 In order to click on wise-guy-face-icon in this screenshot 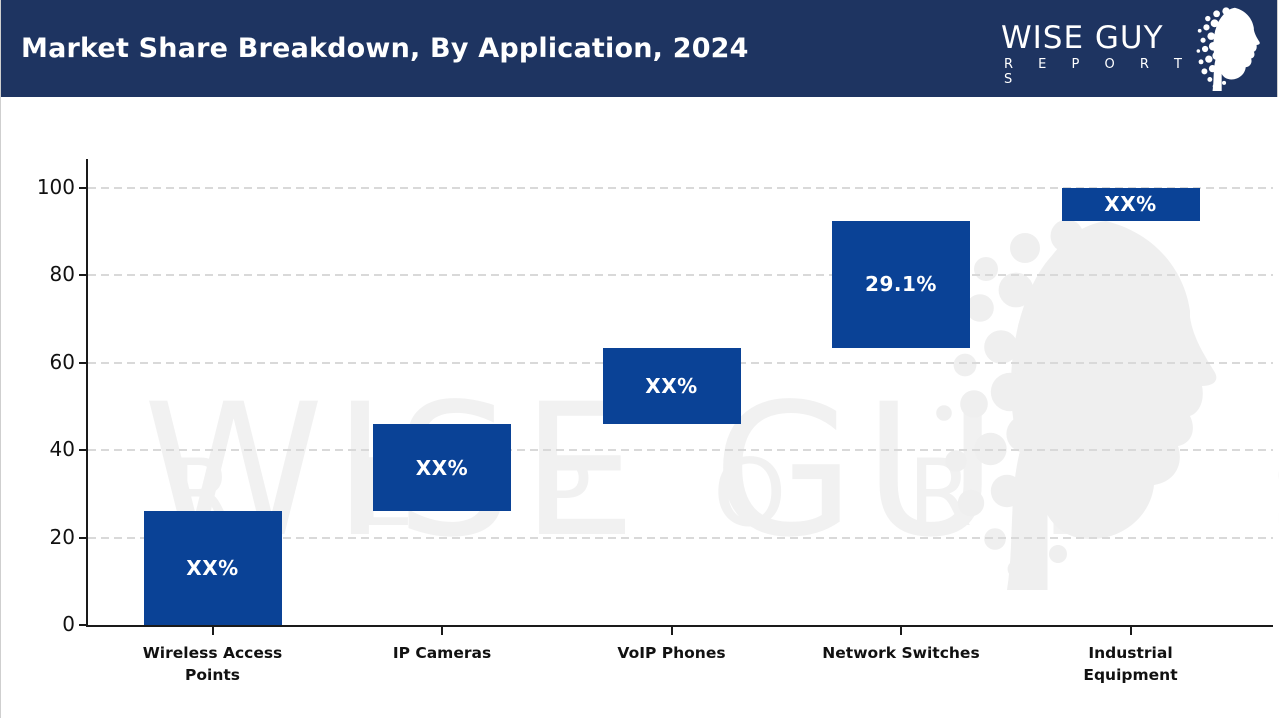, I will do `click(1228, 49)`.